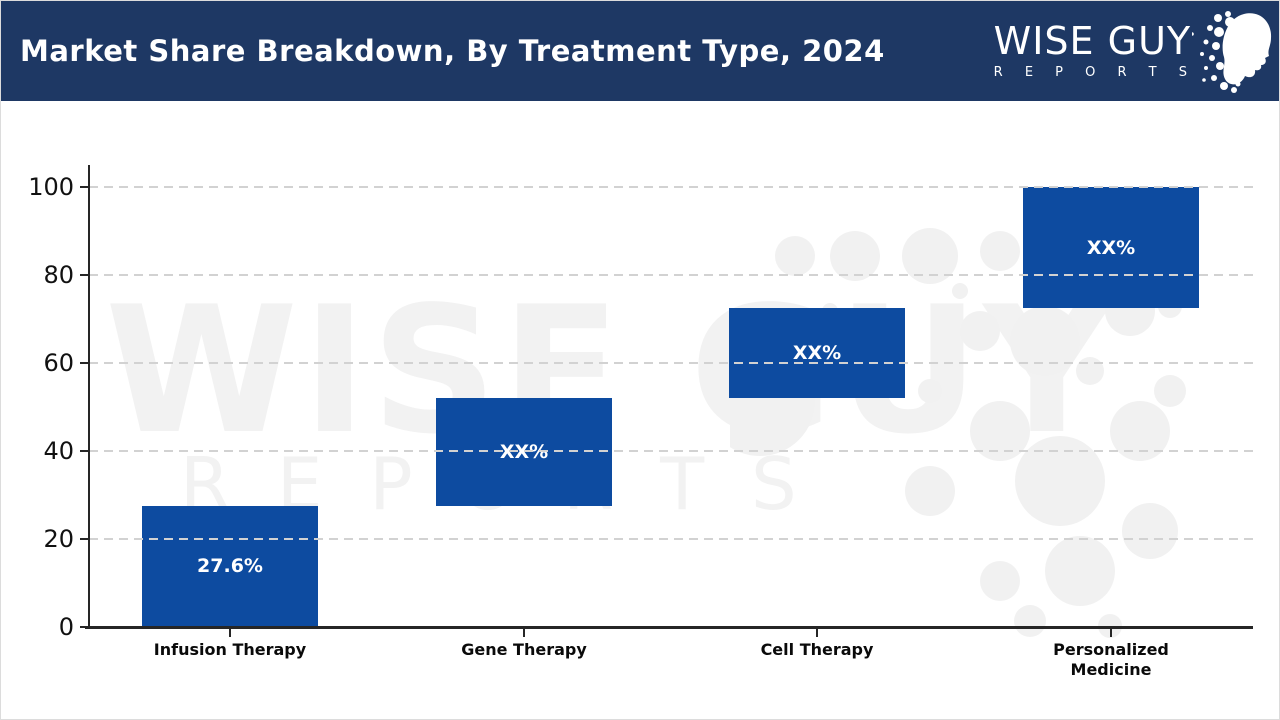 The image size is (1280, 720). What do you see at coordinates (58, 275) in the screenshot?
I see `y-tick-label: 80` at bounding box center [58, 275].